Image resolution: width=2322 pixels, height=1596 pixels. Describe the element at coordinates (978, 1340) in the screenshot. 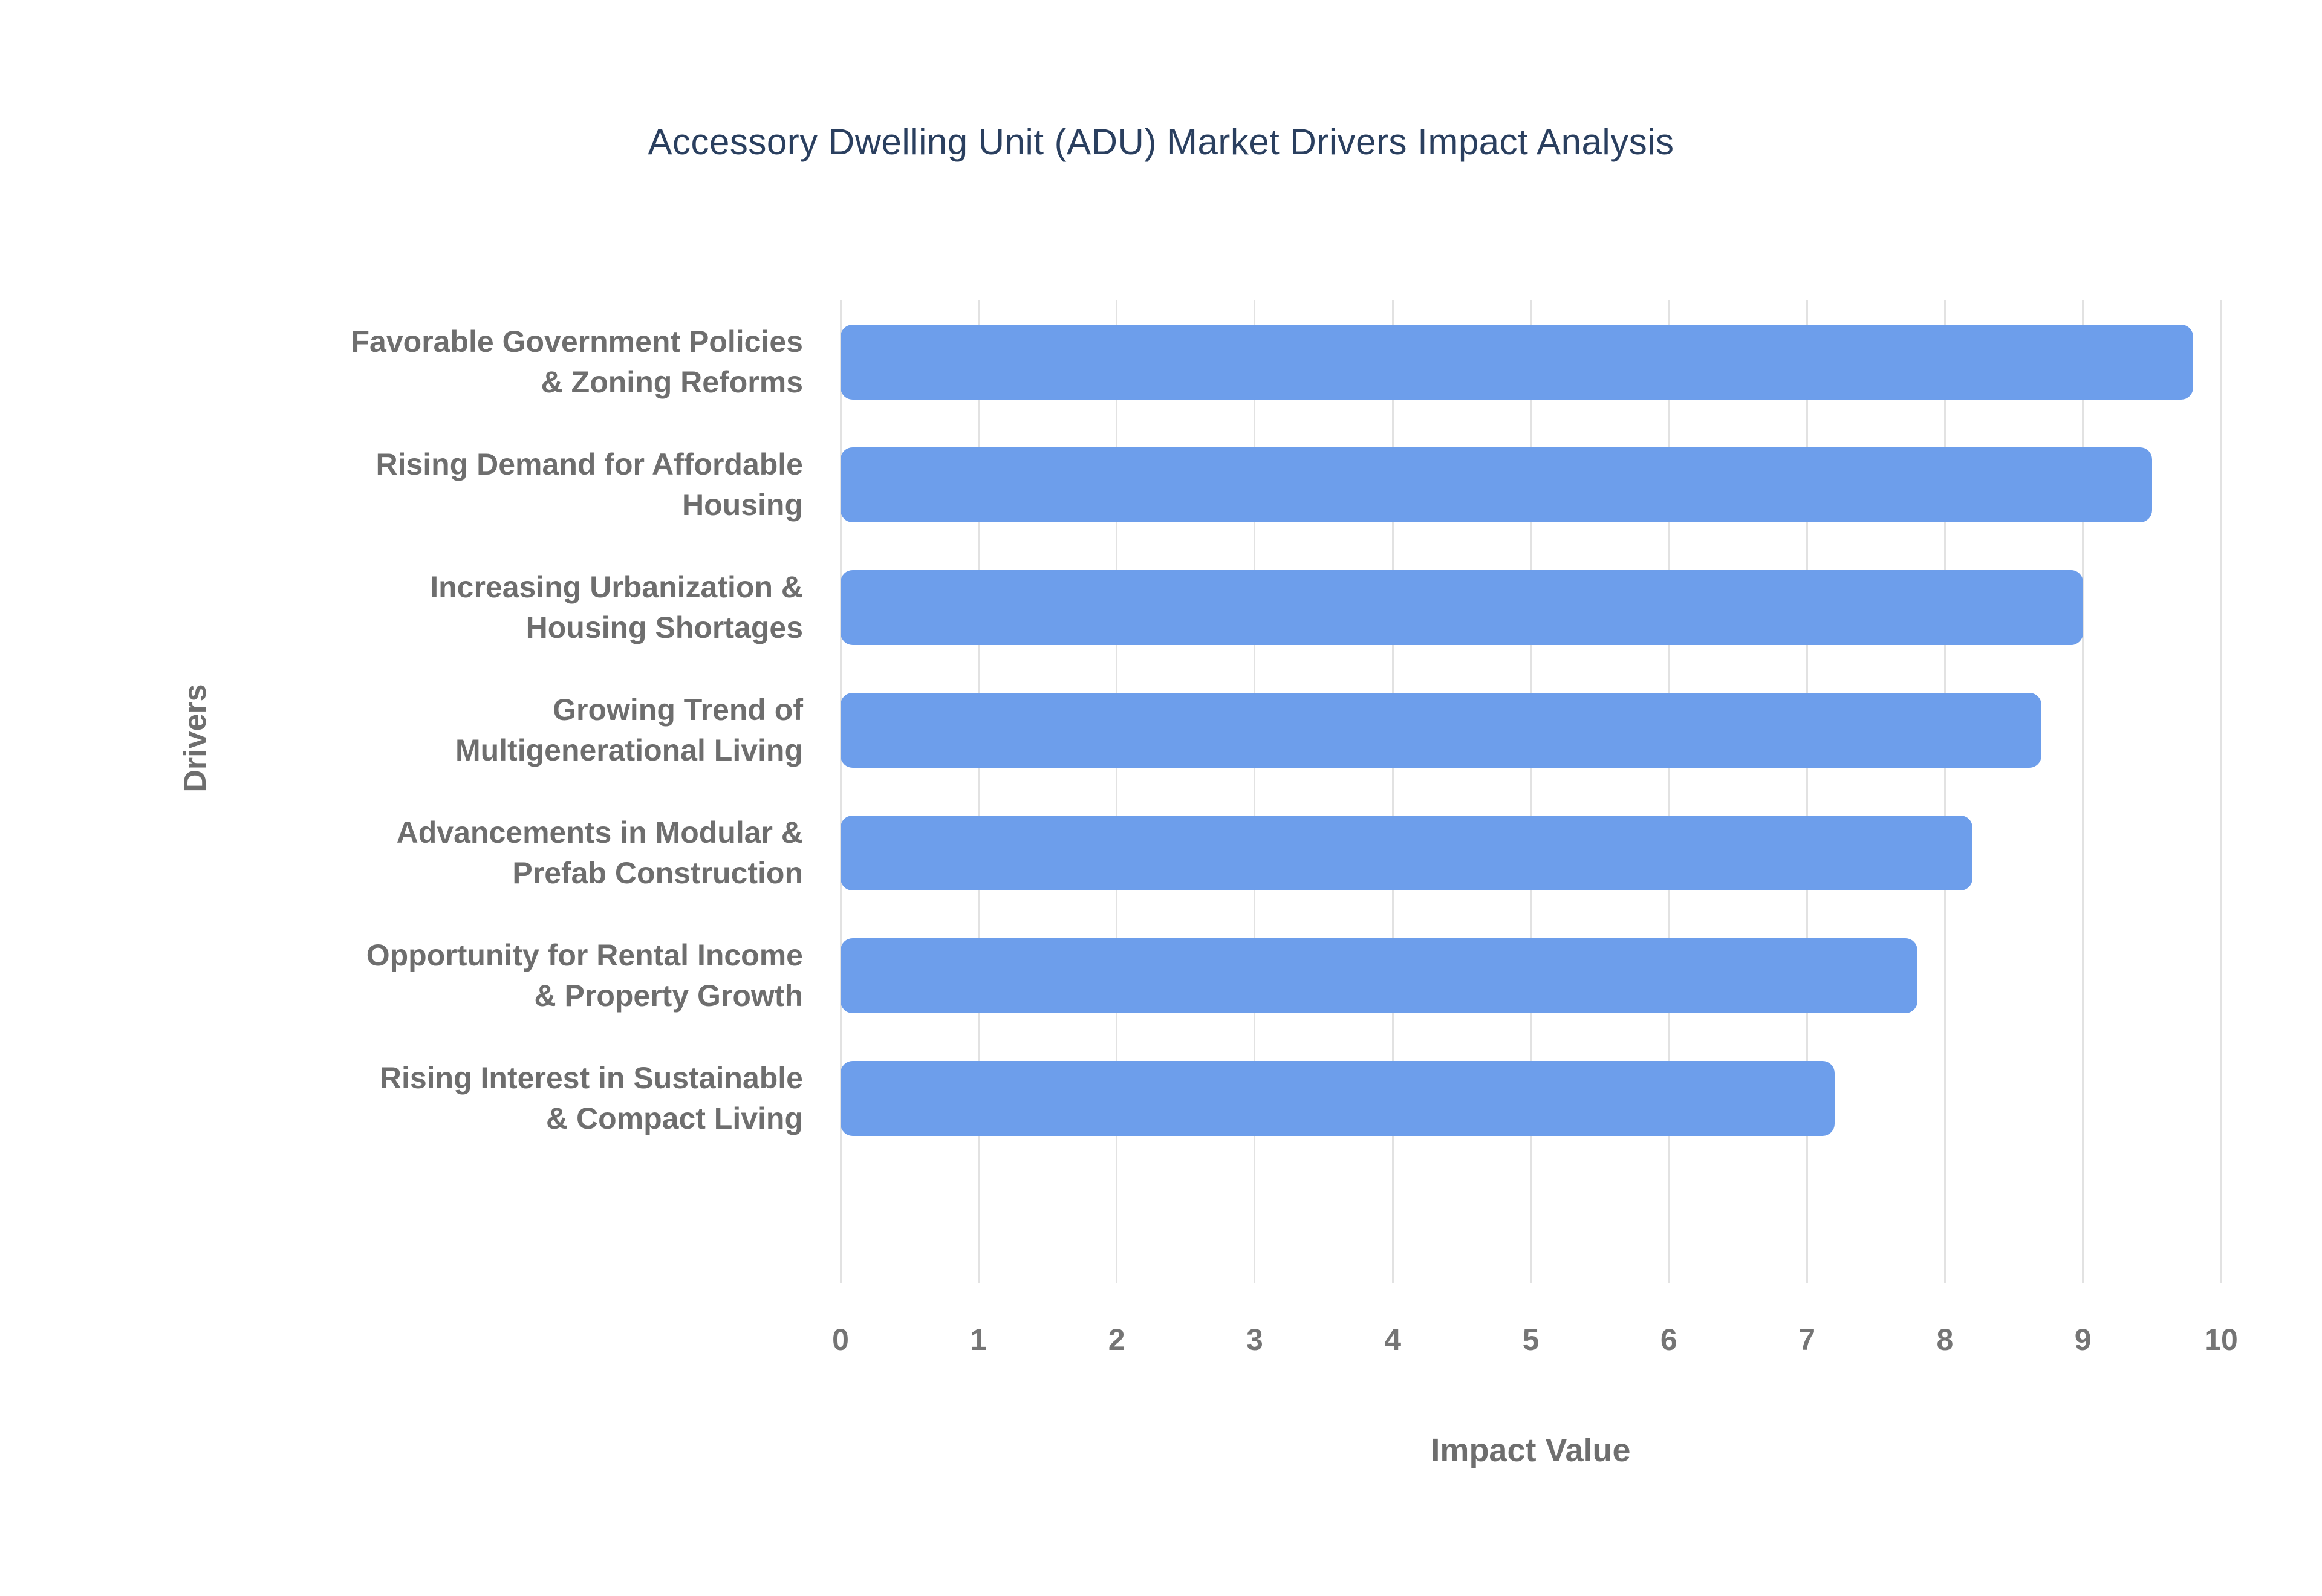

I see `x-tick-label: 1` at that location.